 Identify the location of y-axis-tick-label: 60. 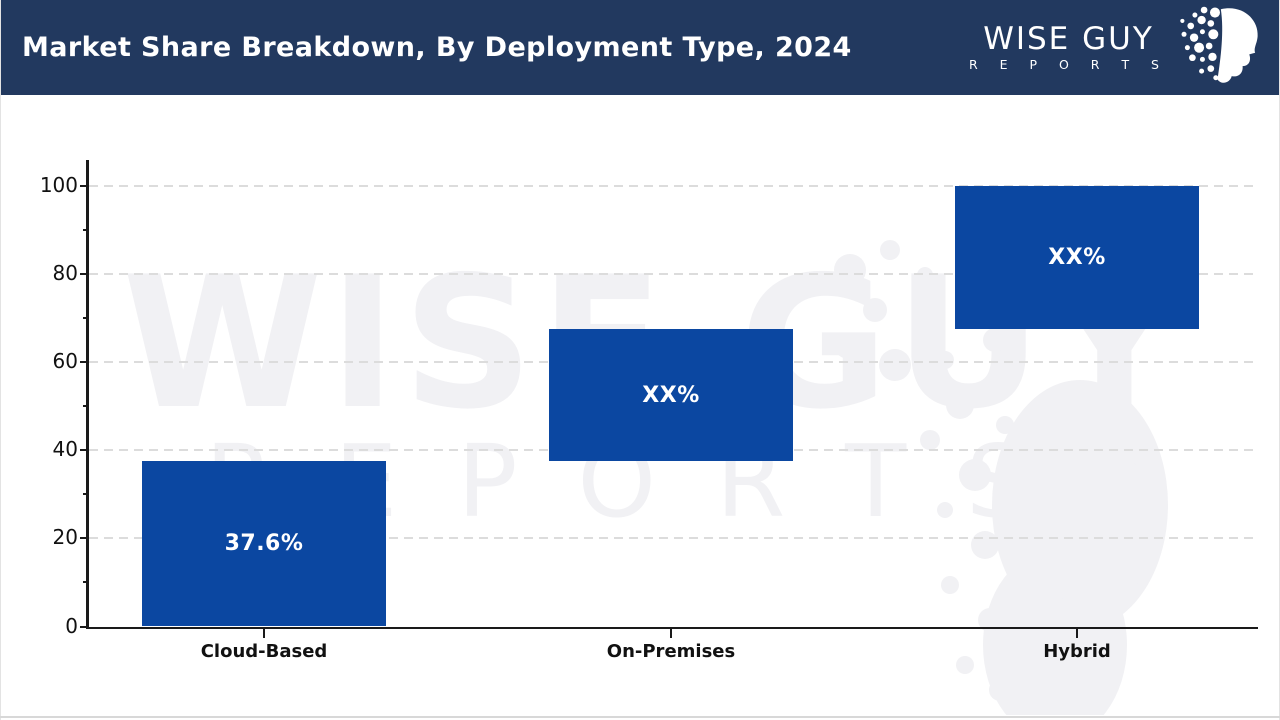
(65, 361).